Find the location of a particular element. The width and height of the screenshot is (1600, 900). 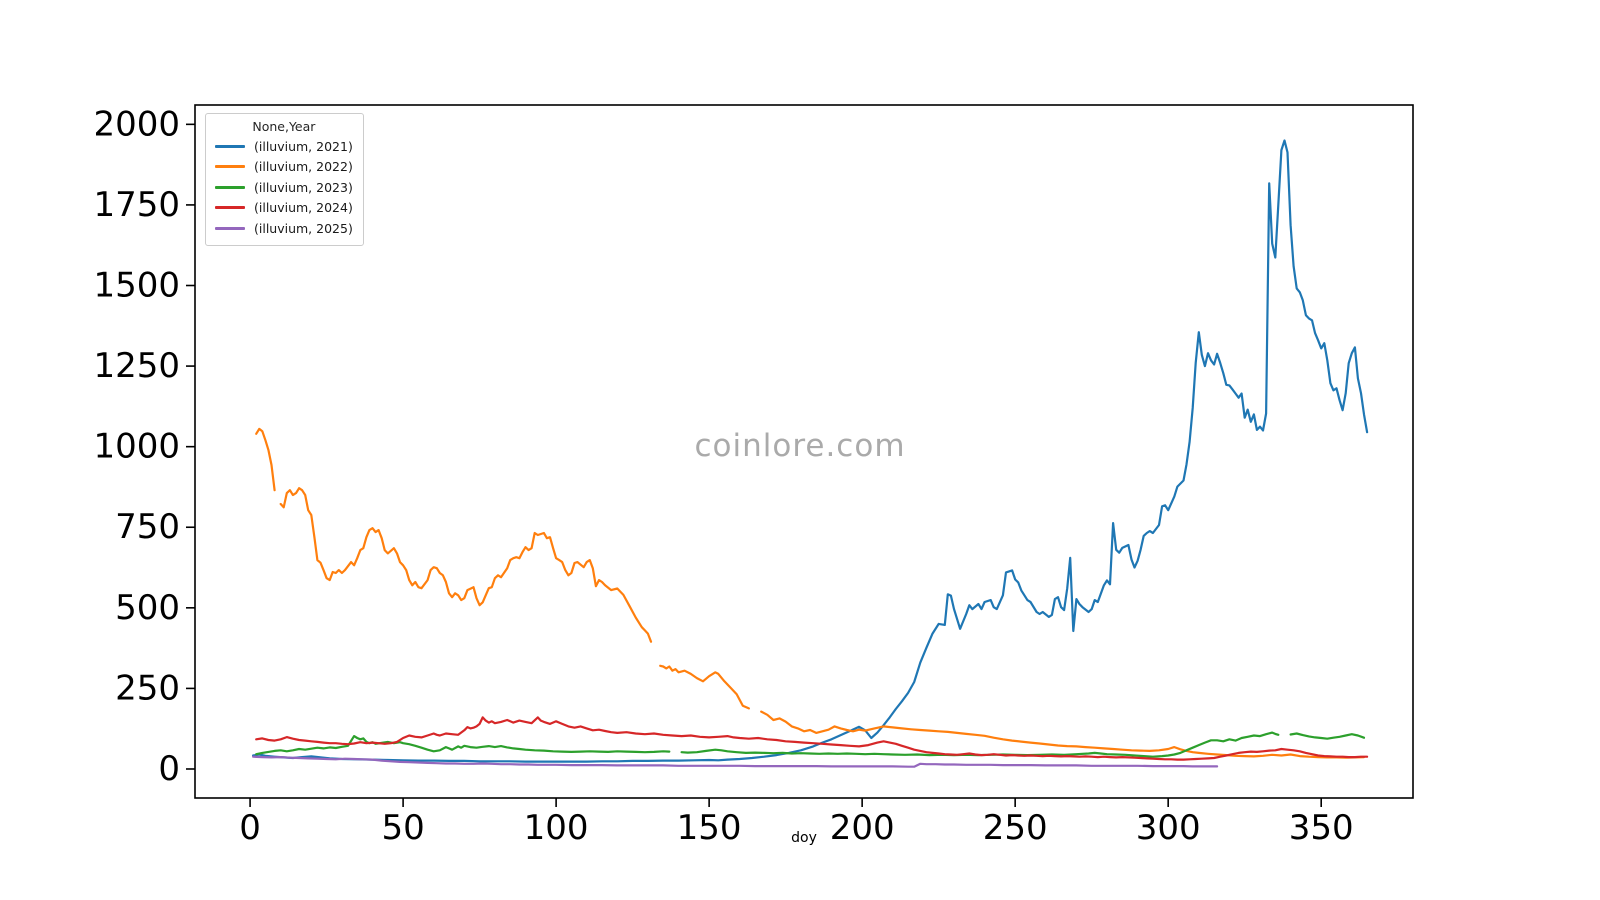

legend-item-2025: (illuvium, 2025) is located at coordinates (284, 228).